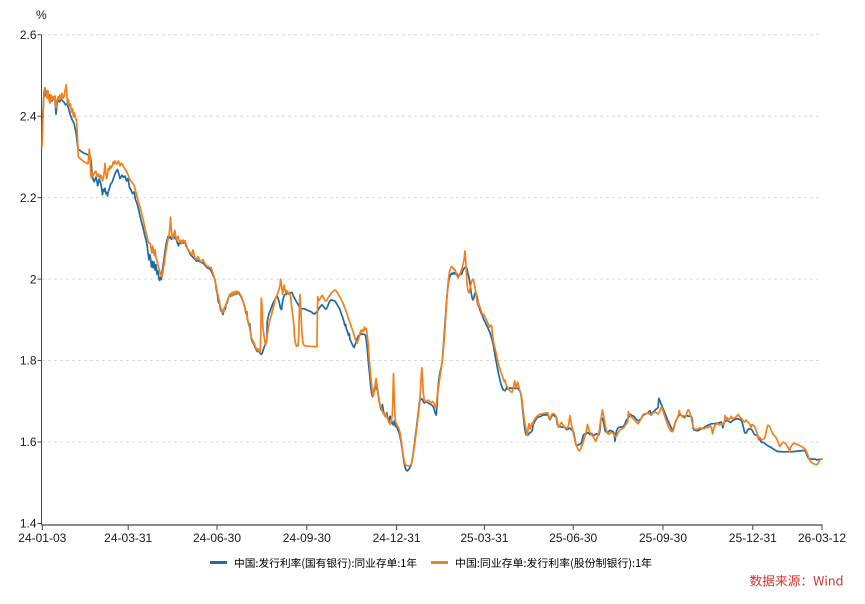  What do you see at coordinates (33, 279) in the screenshot?
I see `svg-text: 2` at bounding box center [33, 279].